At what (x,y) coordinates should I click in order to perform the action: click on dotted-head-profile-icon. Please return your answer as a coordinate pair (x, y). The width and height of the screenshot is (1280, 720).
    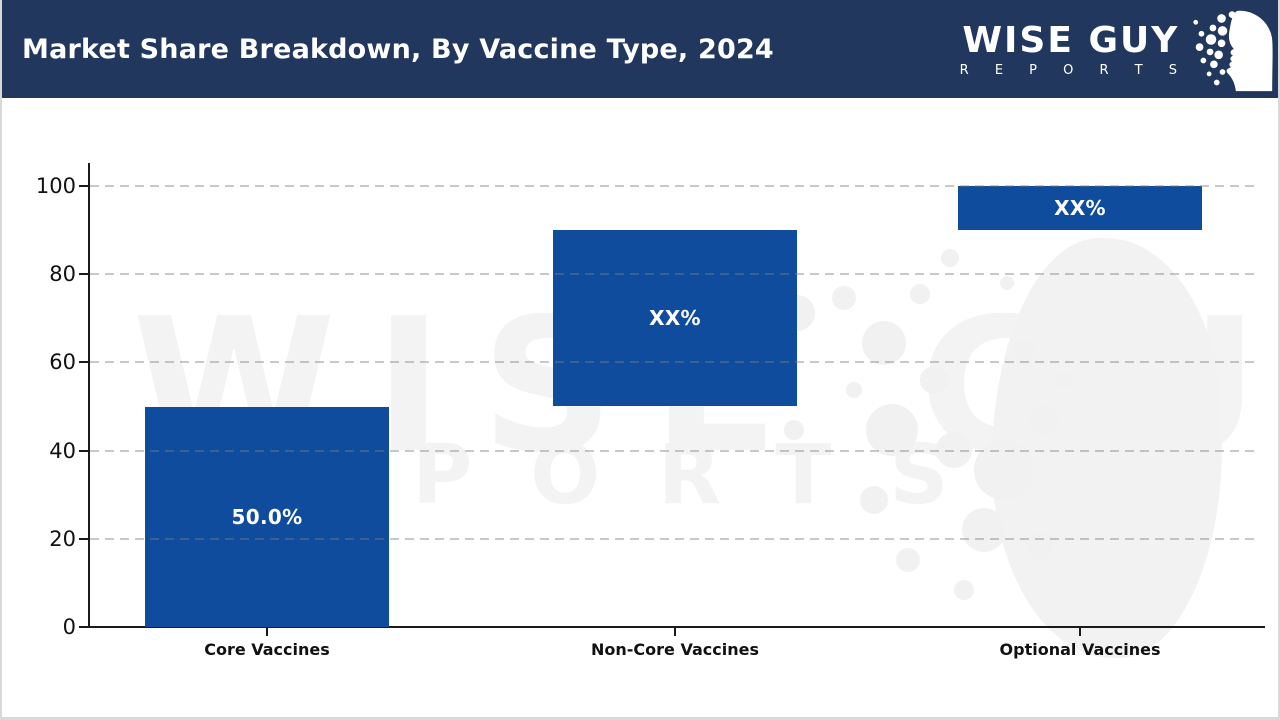
    Looking at the image, I should click on (1233, 51).